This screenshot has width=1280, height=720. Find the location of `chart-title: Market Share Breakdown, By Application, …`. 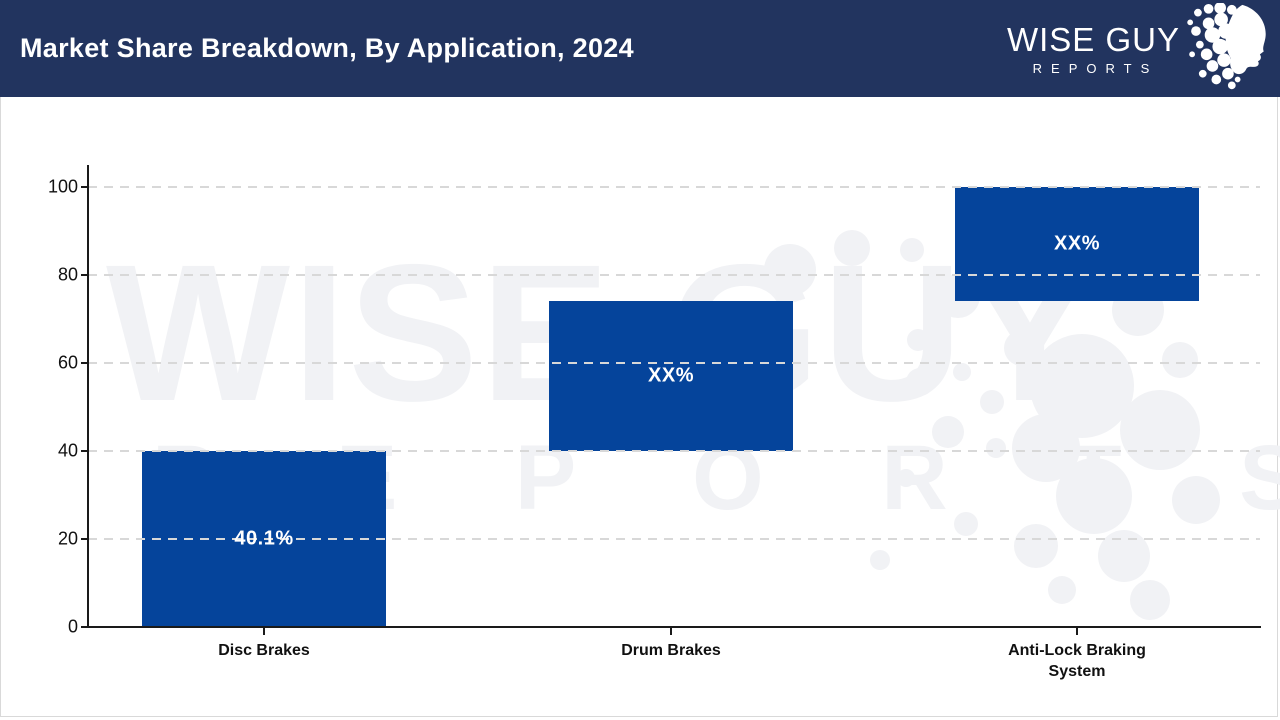

chart-title: Market Share Breakdown, By Application, … is located at coordinates (327, 48).